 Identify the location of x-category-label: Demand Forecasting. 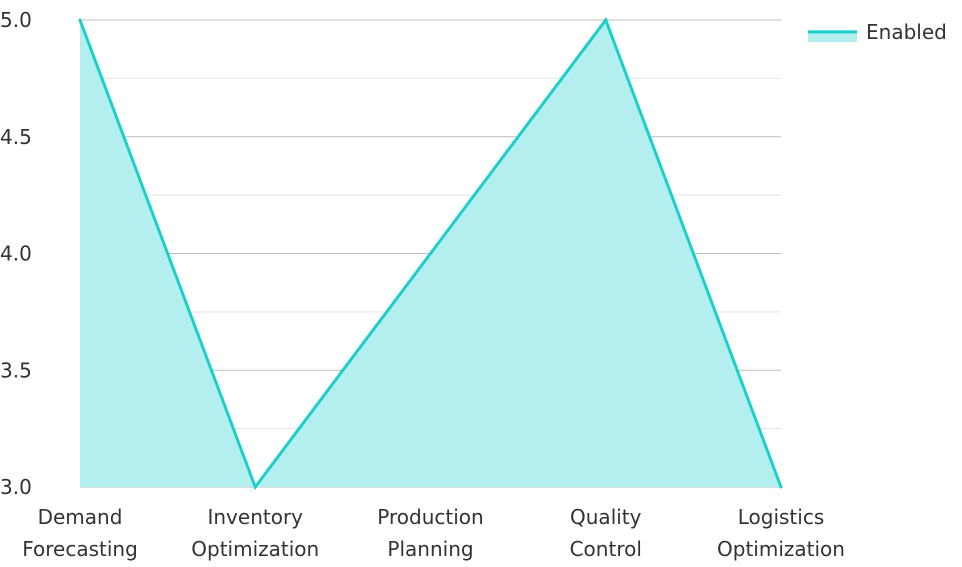
(80, 533).